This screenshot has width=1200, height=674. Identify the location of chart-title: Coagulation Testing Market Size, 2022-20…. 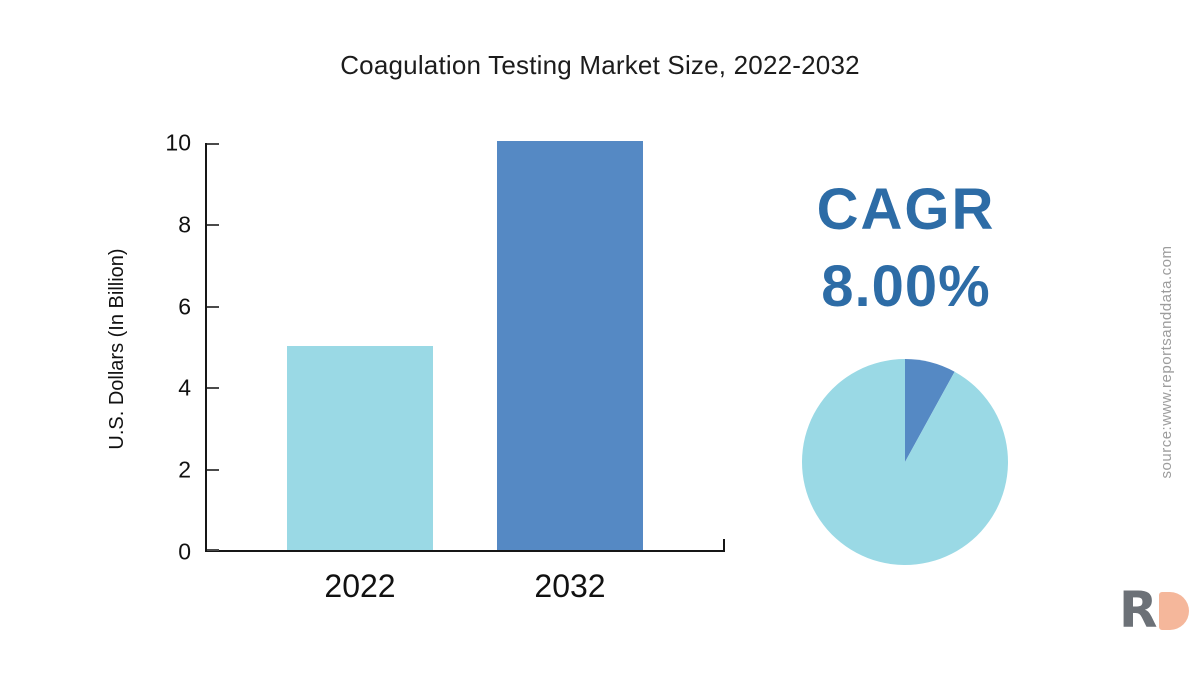
(600, 65).